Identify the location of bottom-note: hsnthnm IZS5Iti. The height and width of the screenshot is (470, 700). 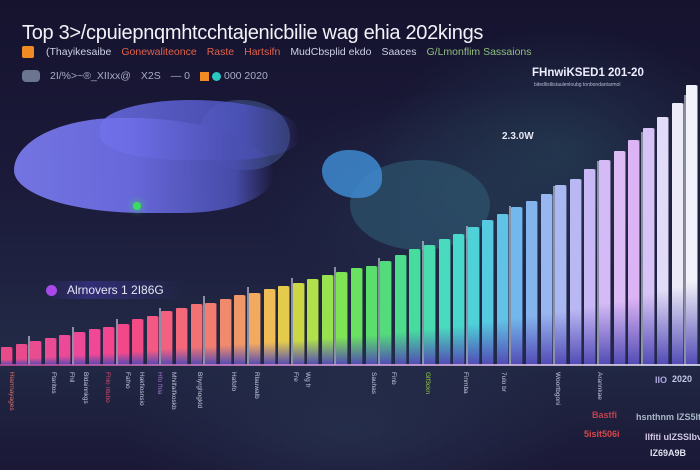
(668, 417).